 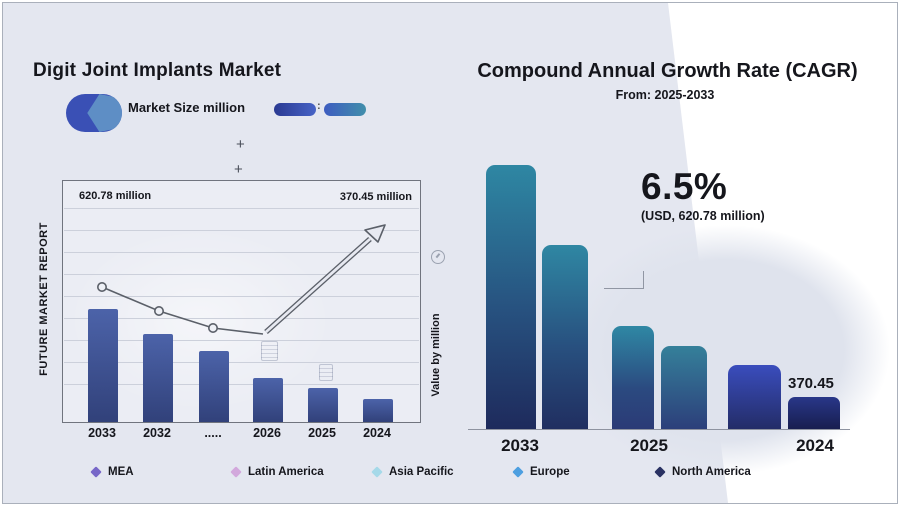 I want to click on bar-dots, so click(x=214, y=386).